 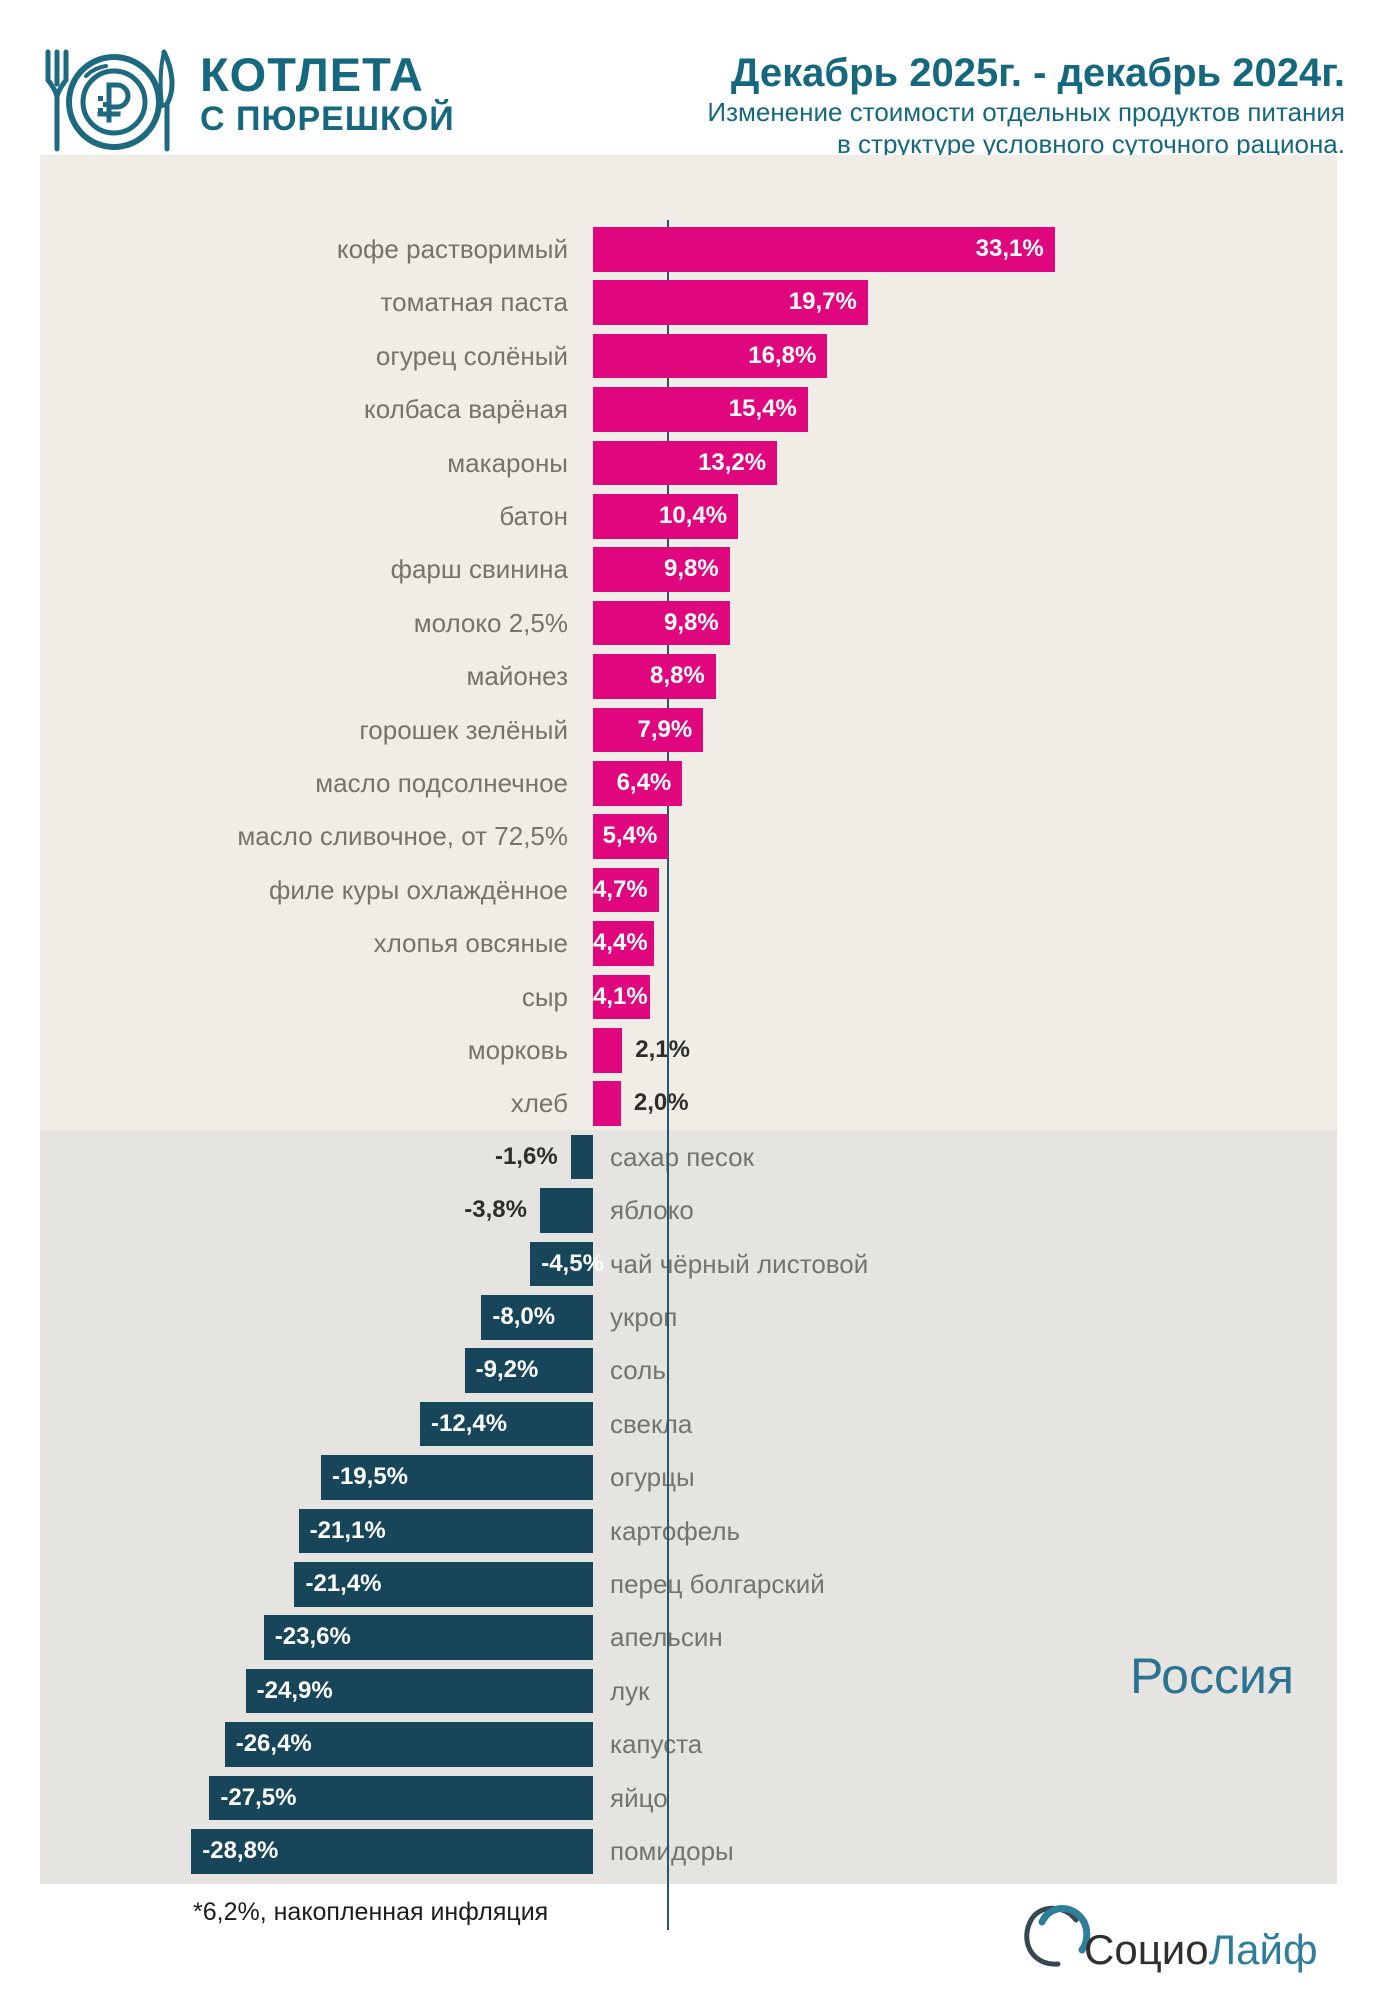 What do you see at coordinates (1057, 1936) in the screenshot?
I see `sociolife-swoosh-icon` at bounding box center [1057, 1936].